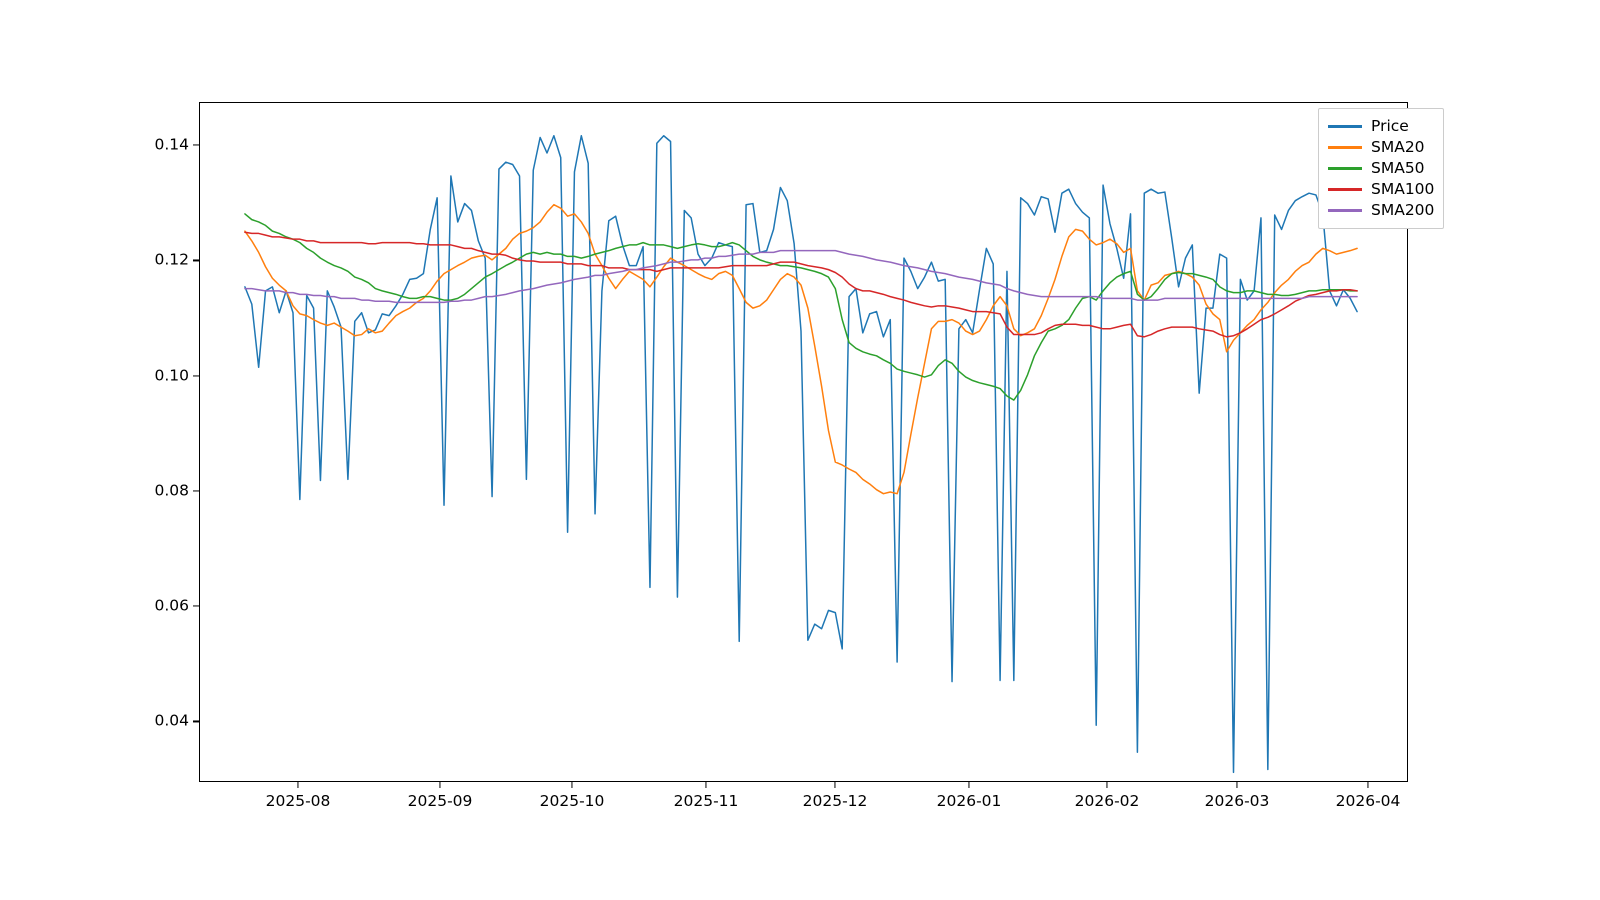 The height and width of the screenshot is (900, 1600). I want to click on x-tick-label: 2025-09, so click(440, 801).